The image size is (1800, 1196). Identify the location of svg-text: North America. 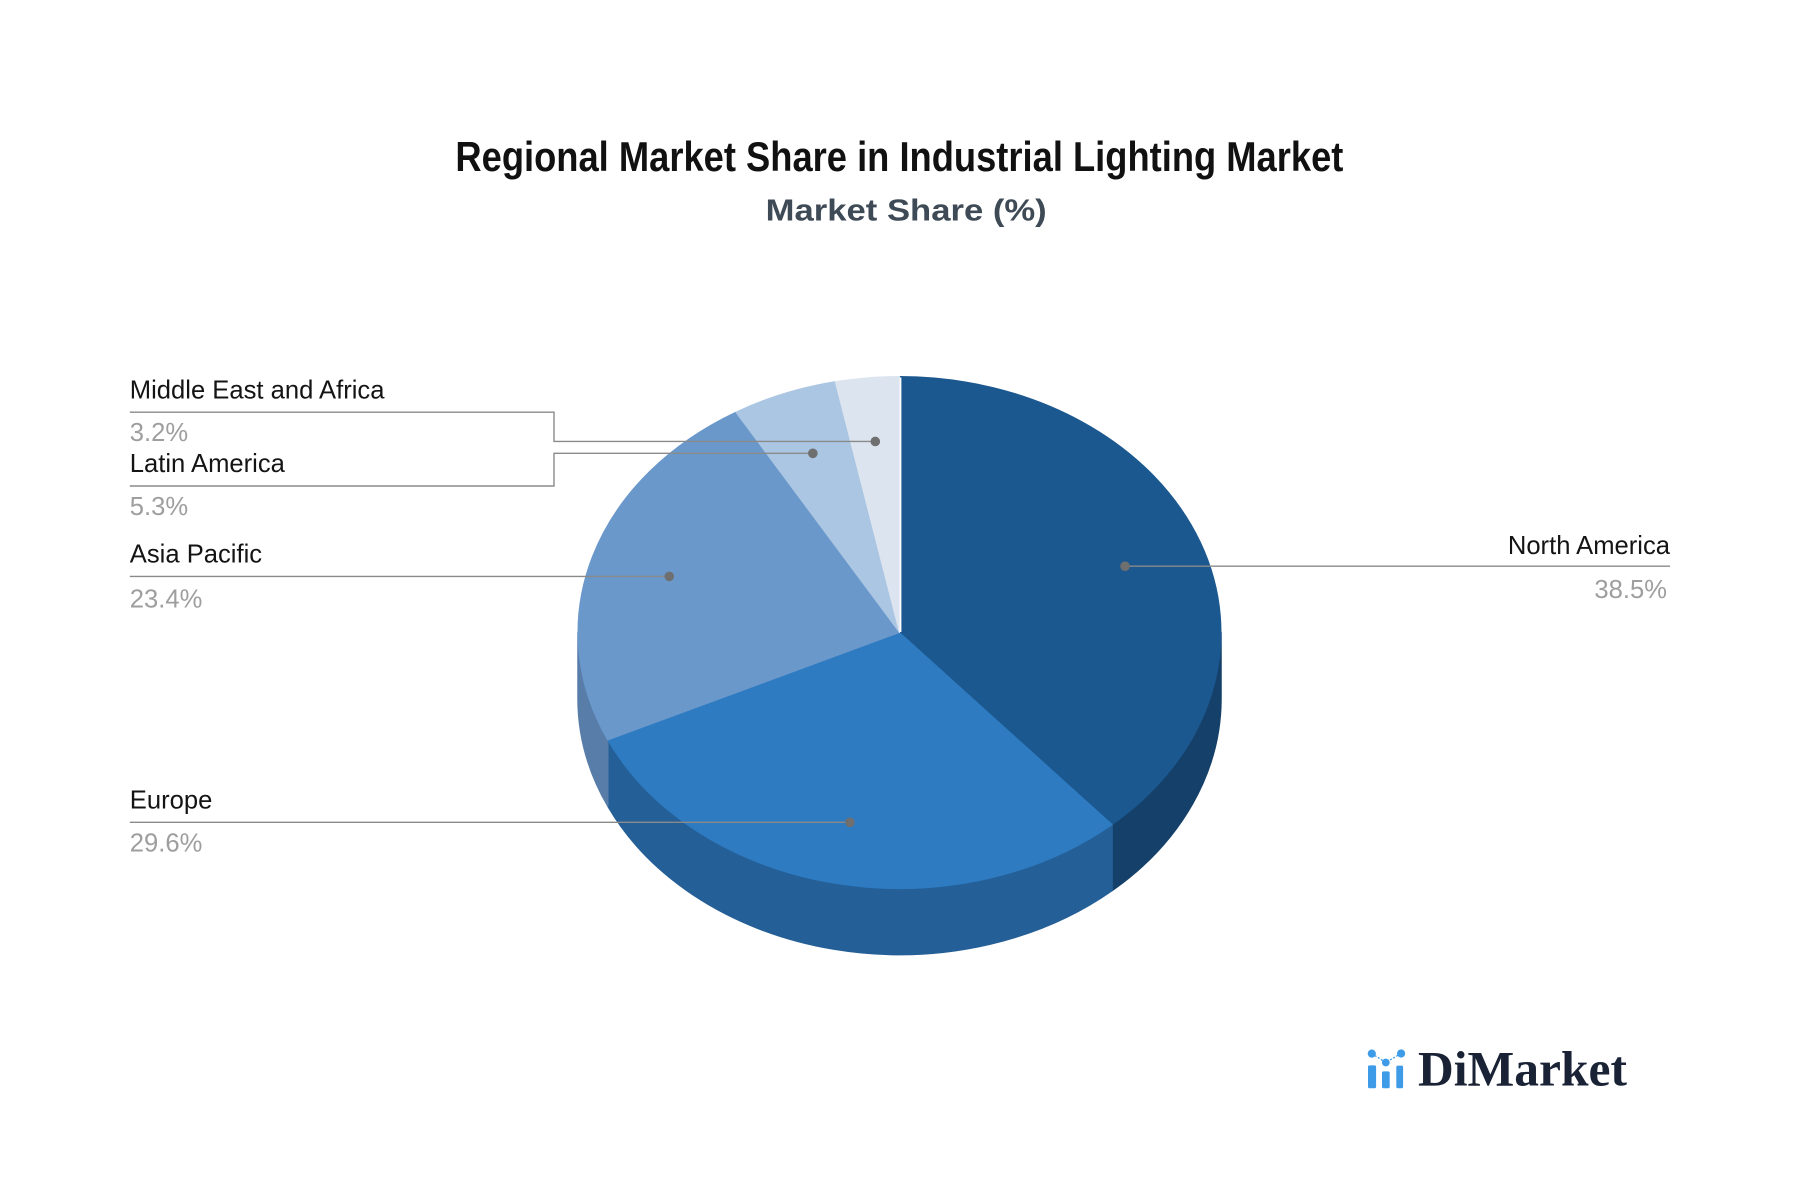
(1589, 546).